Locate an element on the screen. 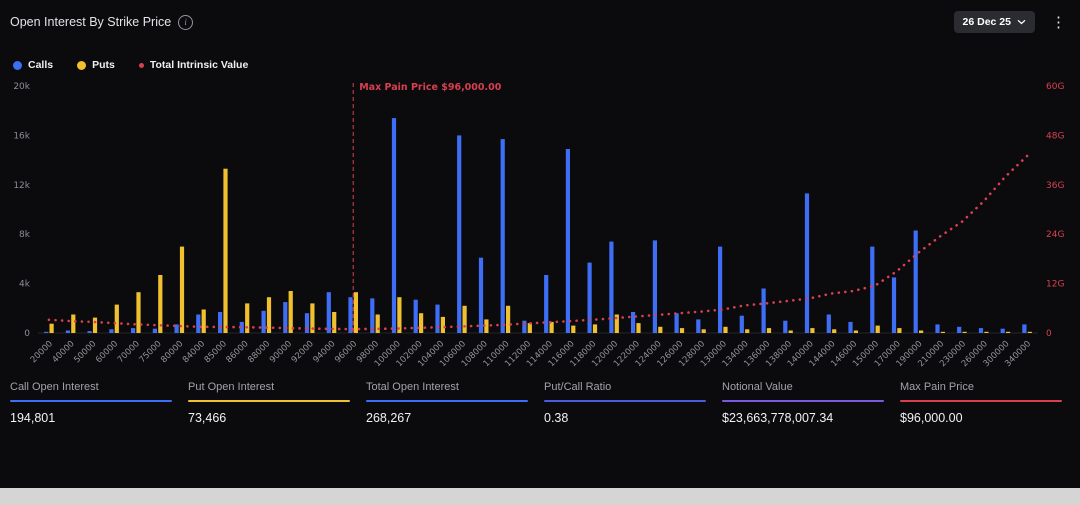 The image size is (1080, 505). stat-max-pain-price: Max Pain Price $96,000.00 is located at coordinates (981, 403).